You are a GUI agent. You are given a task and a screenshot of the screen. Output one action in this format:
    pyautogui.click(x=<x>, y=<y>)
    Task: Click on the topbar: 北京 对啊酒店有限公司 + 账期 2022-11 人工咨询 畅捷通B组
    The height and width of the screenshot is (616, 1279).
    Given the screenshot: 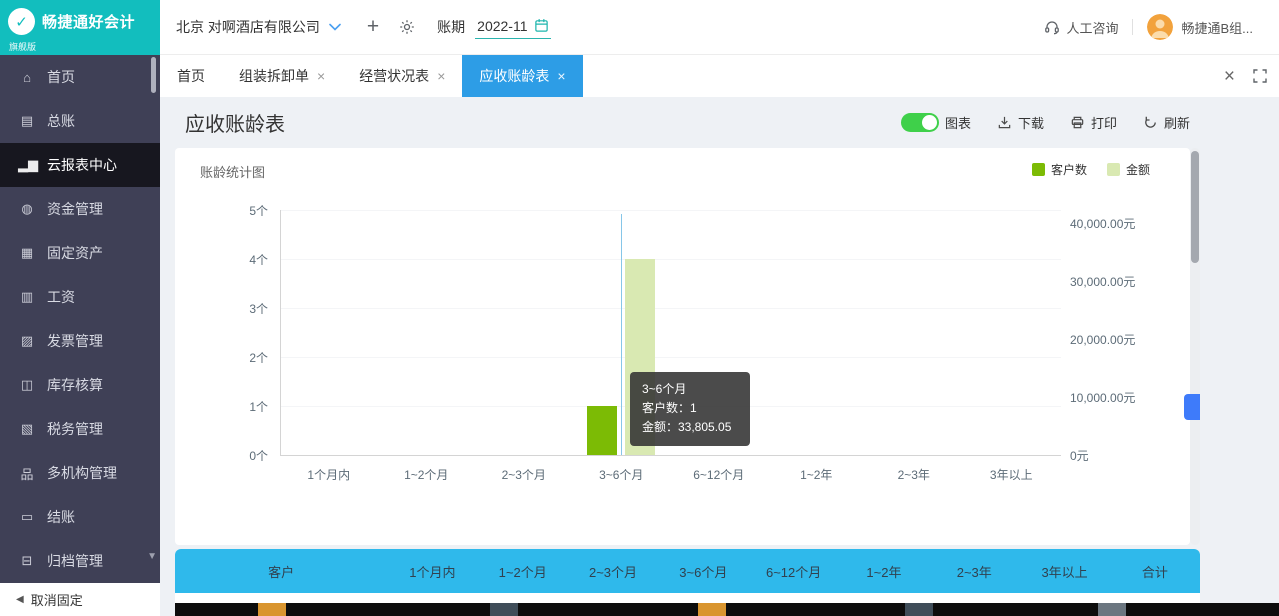 What is the action you would take?
    pyautogui.click(x=719, y=27)
    